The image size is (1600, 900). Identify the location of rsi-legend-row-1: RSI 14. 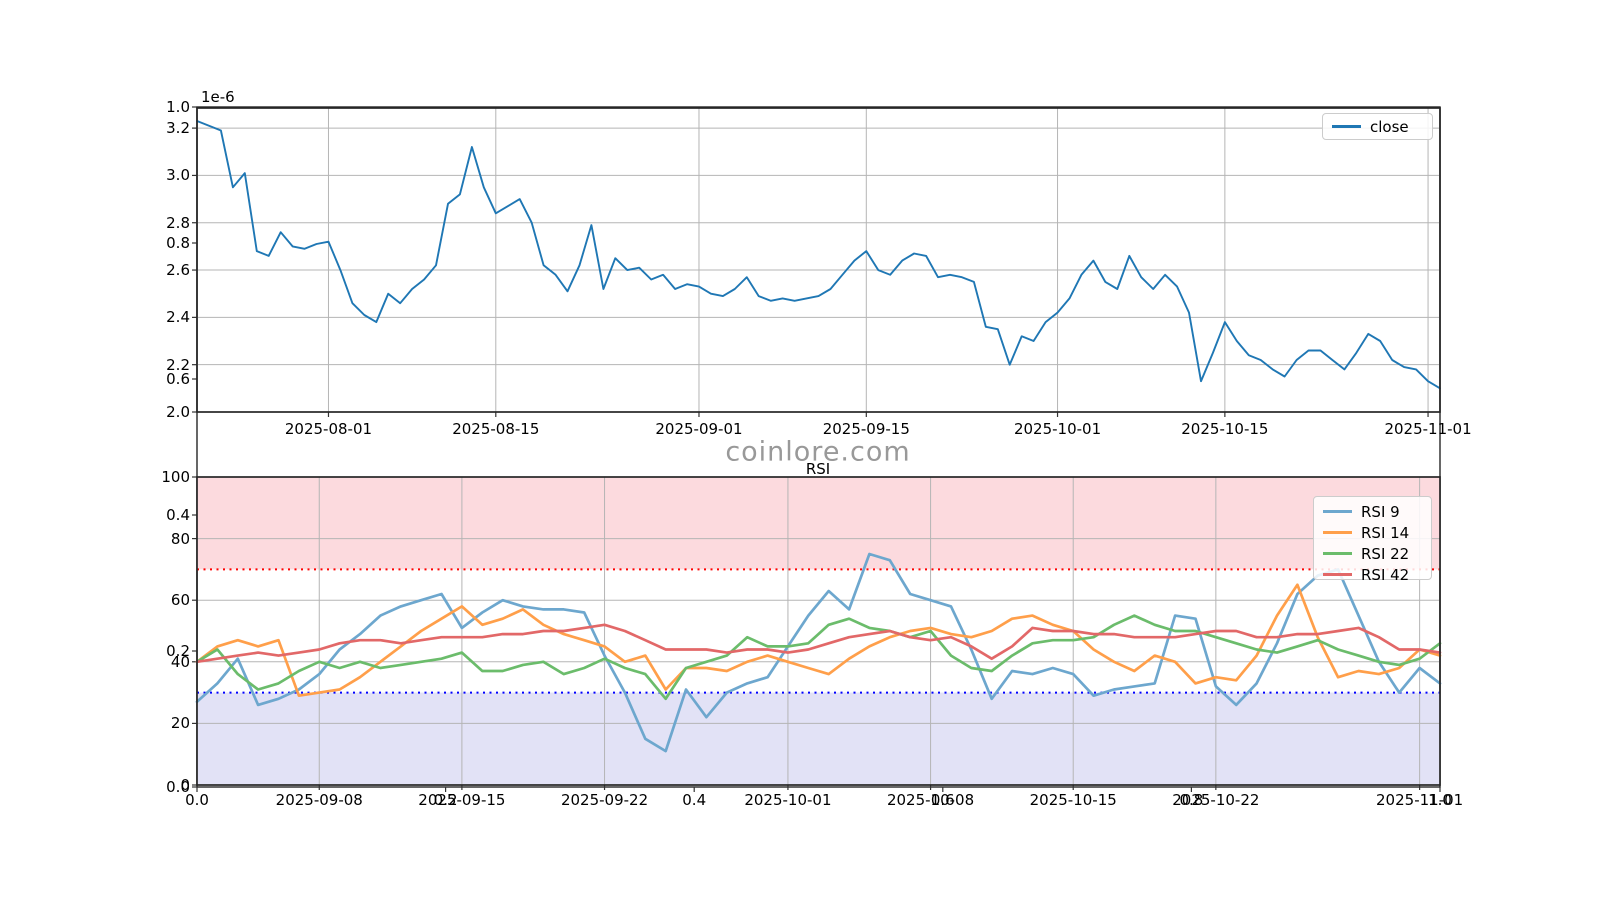
(1372, 532).